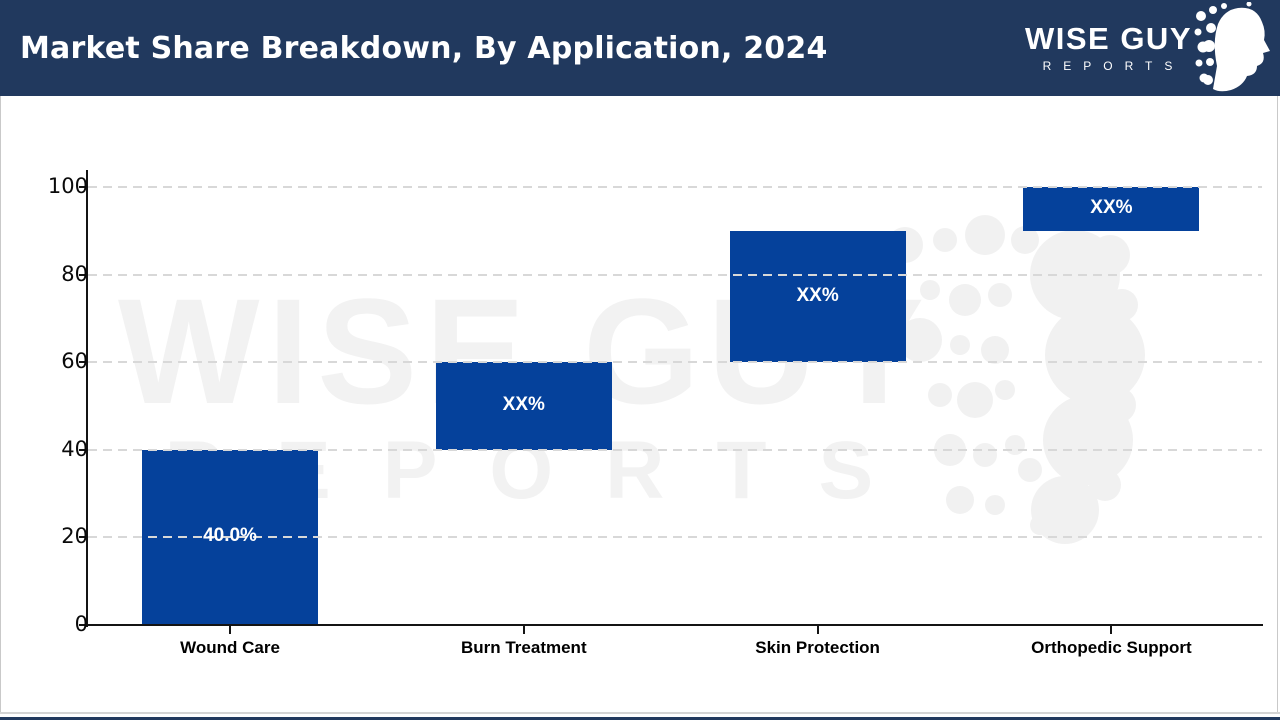 Image resolution: width=1280 pixels, height=720 pixels. Describe the element at coordinates (1113, 66) in the screenshot. I see `wiseguy-logo-line2: REPORTS` at that location.